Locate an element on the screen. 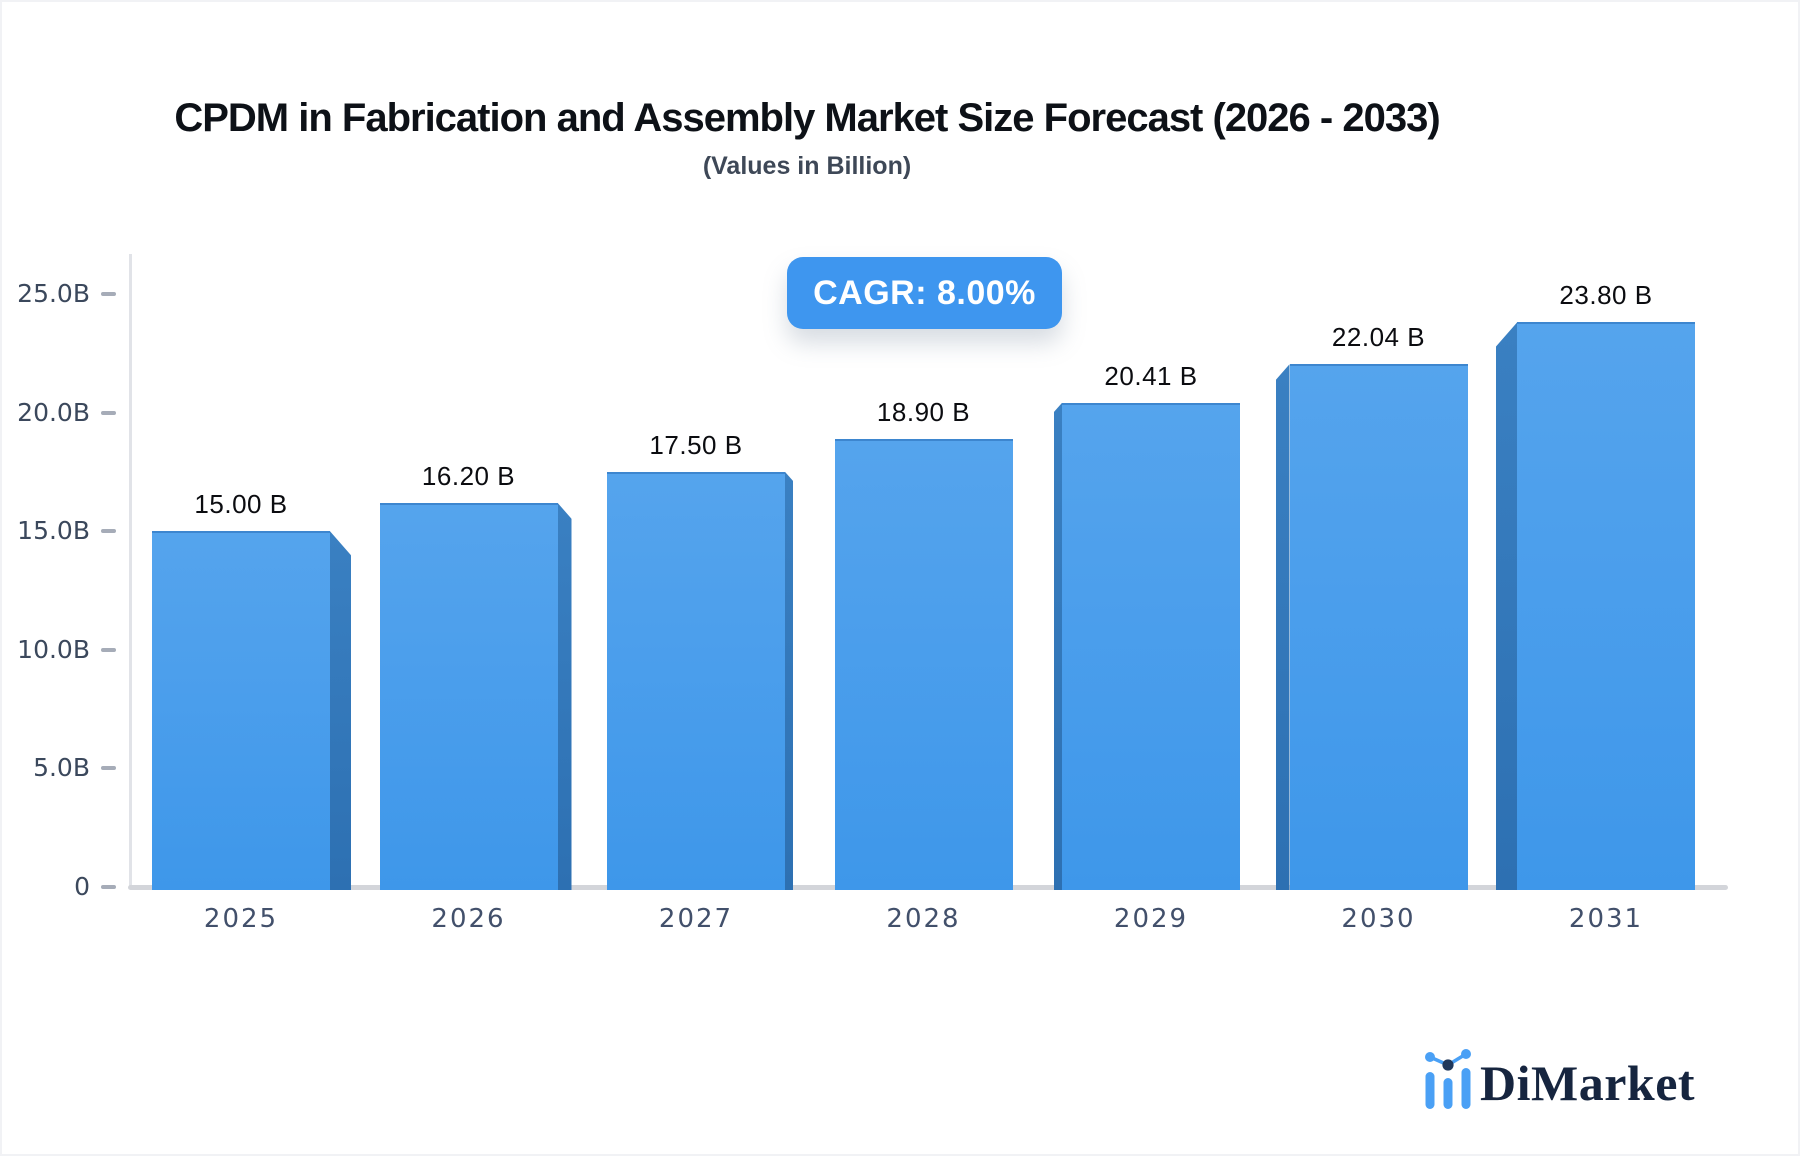 The height and width of the screenshot is (1156, 1800). cagr-badge-label: CAGR: 8.00% is located at coordinates (924, 292).